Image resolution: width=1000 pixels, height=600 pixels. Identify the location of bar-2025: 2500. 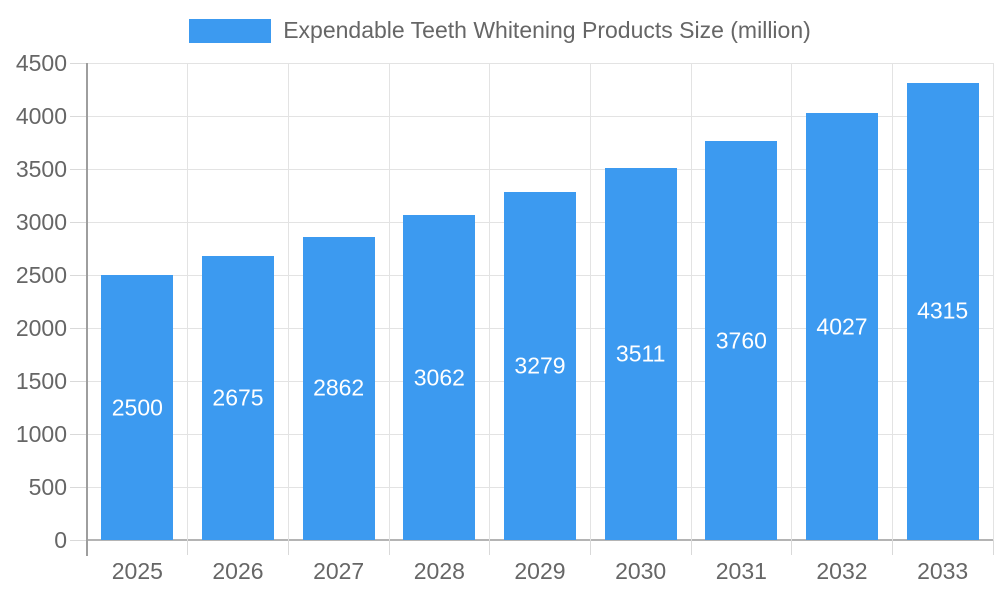
(137, 407).